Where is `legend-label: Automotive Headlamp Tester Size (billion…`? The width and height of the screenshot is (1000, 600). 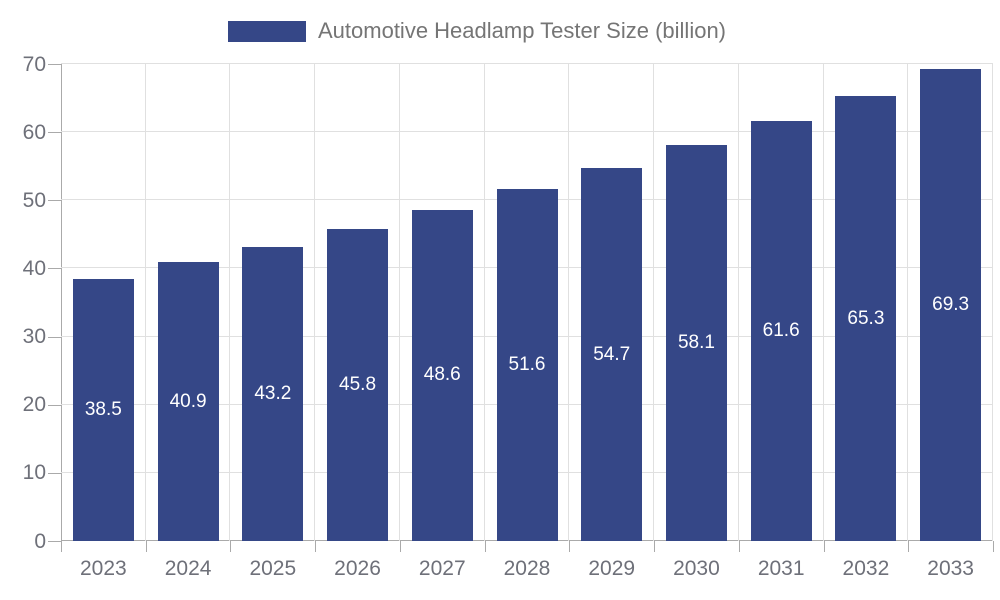 legend-label: Automotive Headlamp Tester Size (billion… is located at coordinates (522, 30).